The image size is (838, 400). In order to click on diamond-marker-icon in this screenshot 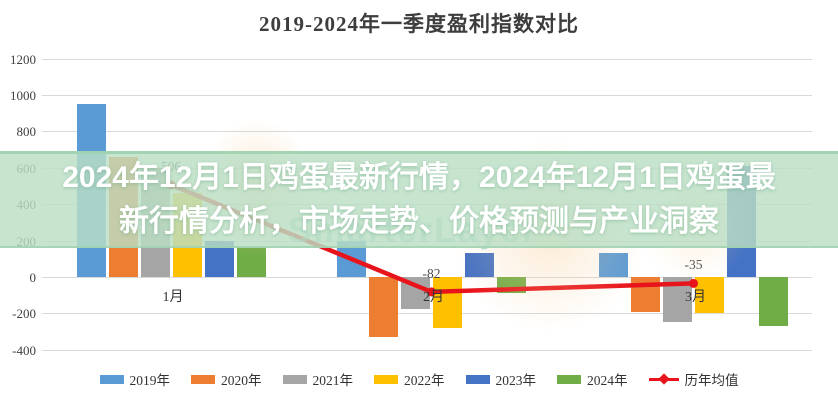, I will do `click(663, 378)`.